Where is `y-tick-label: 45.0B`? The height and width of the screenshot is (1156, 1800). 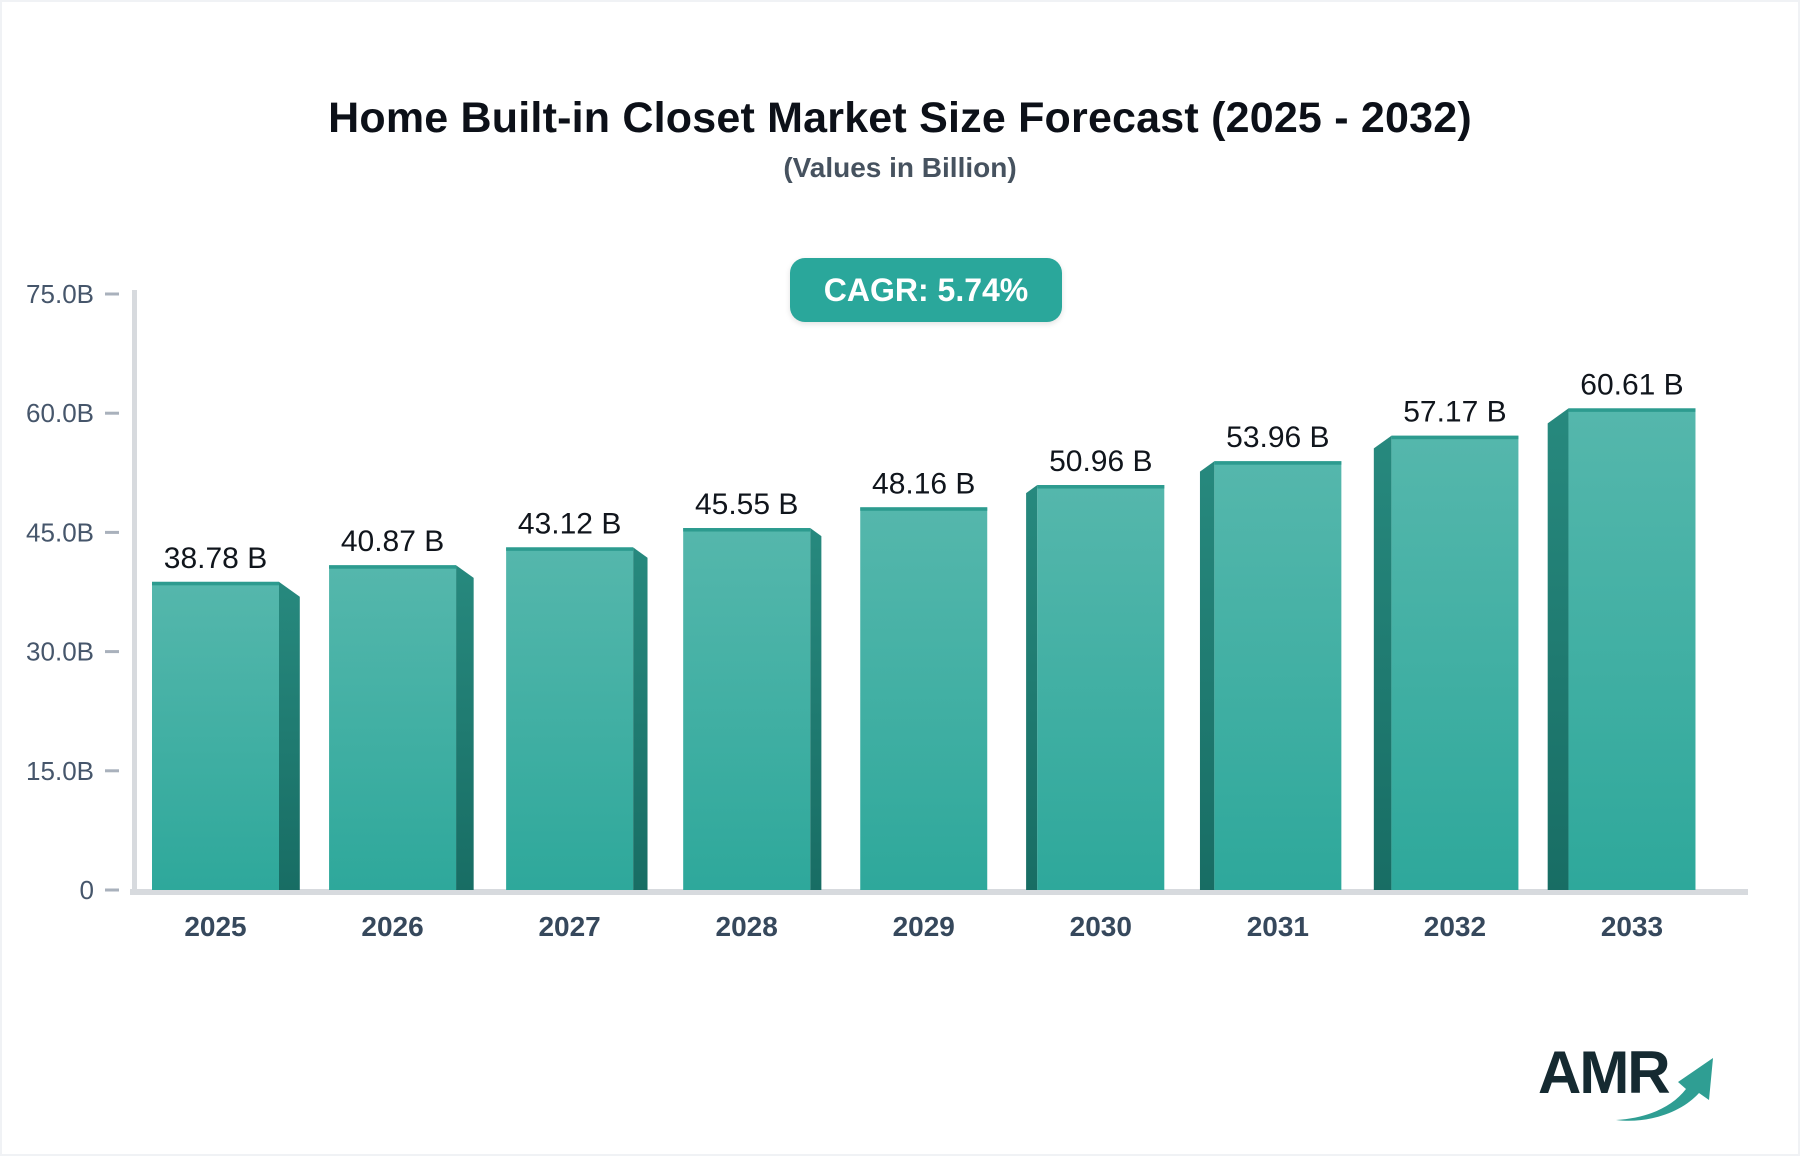 y-tick-label: 45.0B is located at coordinates (60, 532).